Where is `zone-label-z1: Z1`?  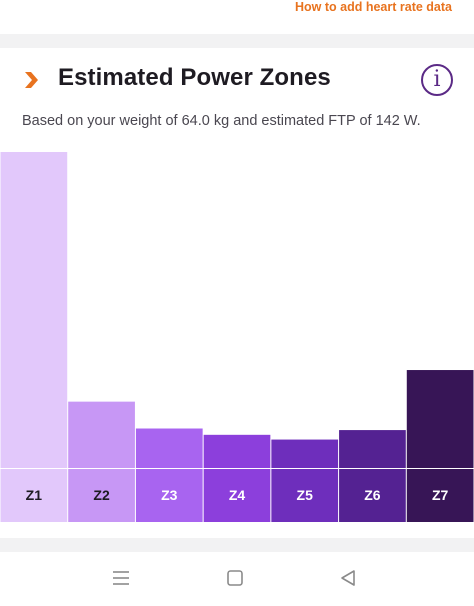 zone-label-z1: Z1 is located at coordinates (34, 495).